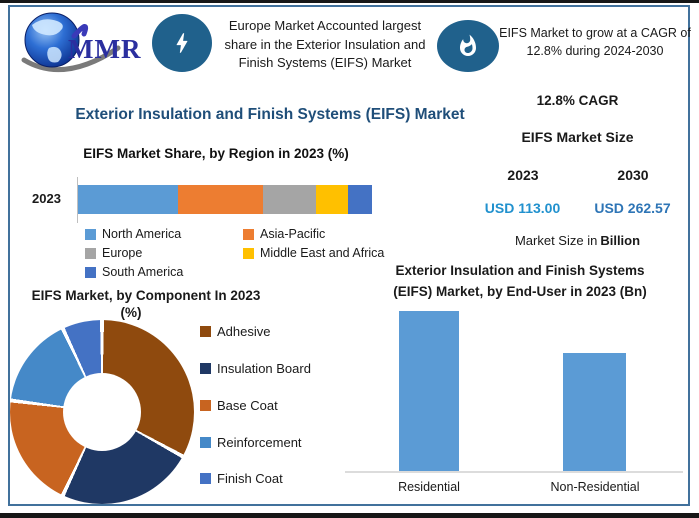  Describe the element at coordinates (250, 478) in the screenshot. I see `legend-label: Finish Coat` at that location.